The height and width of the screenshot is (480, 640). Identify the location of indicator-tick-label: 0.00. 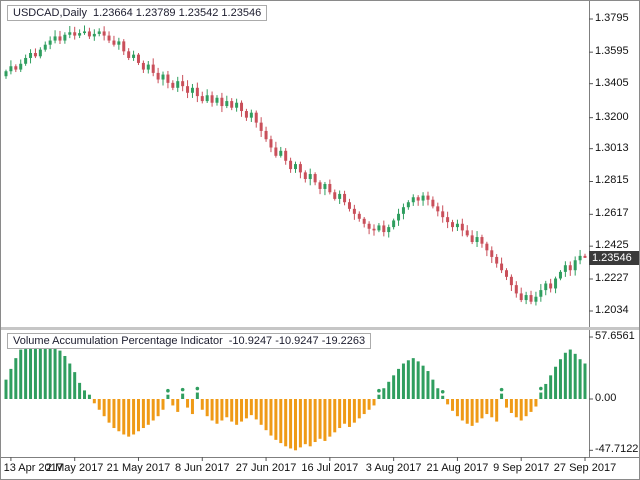
(606, 398).